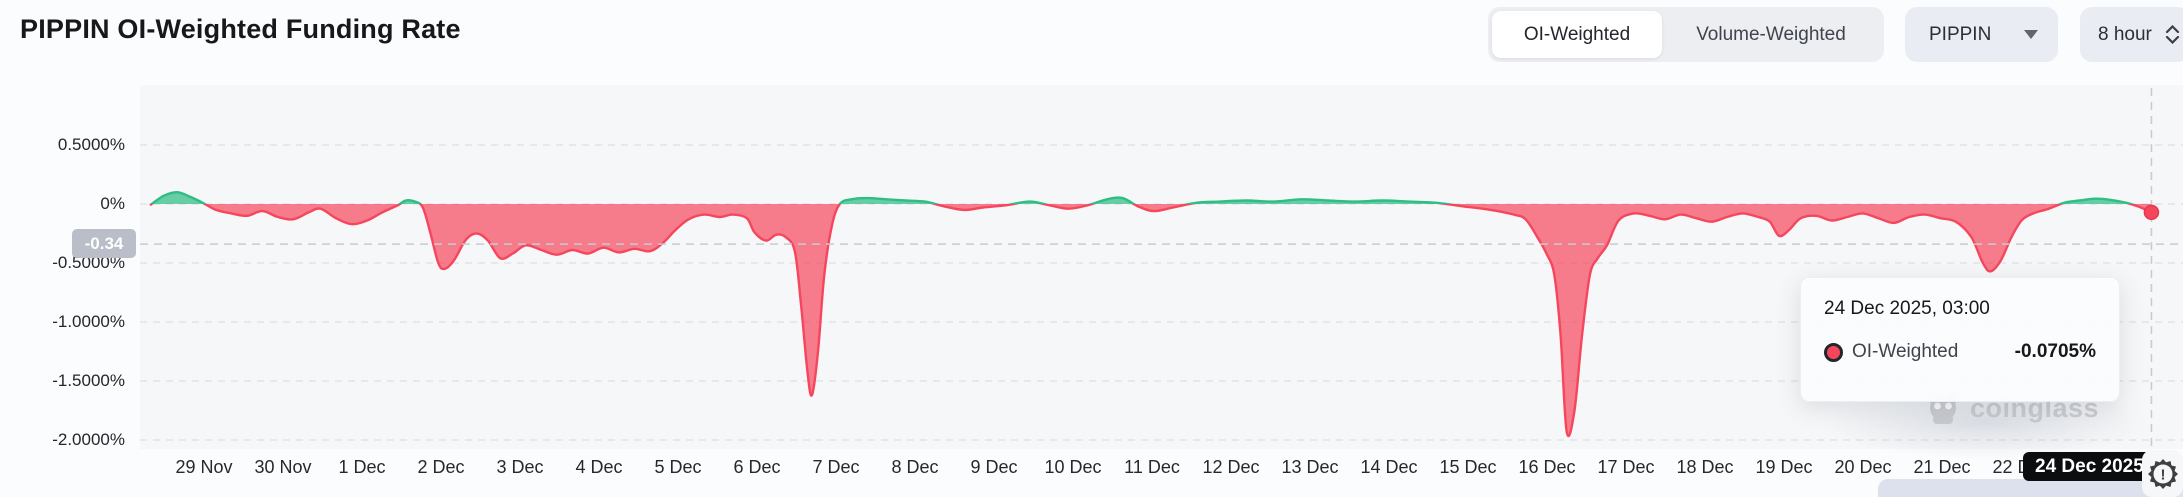 This screenshot has height=497, width=2183. Describe the element at coordinates (1907, 308) in the screenshot. I see `tooltip-title: 24 Dec 2025, 03:00` at that location.